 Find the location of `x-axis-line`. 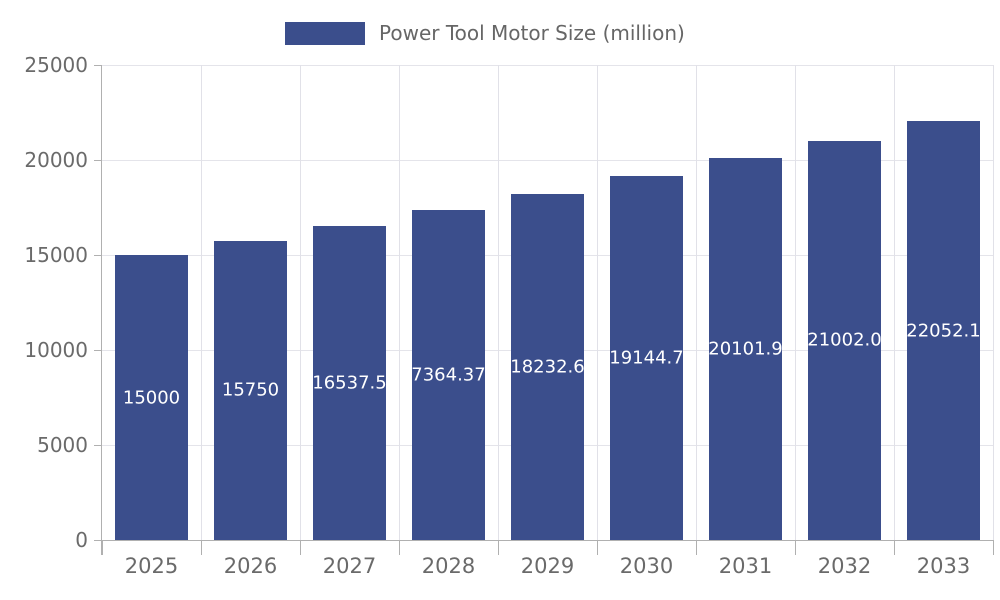

x-axis-line is located at coordinates (543, 540).